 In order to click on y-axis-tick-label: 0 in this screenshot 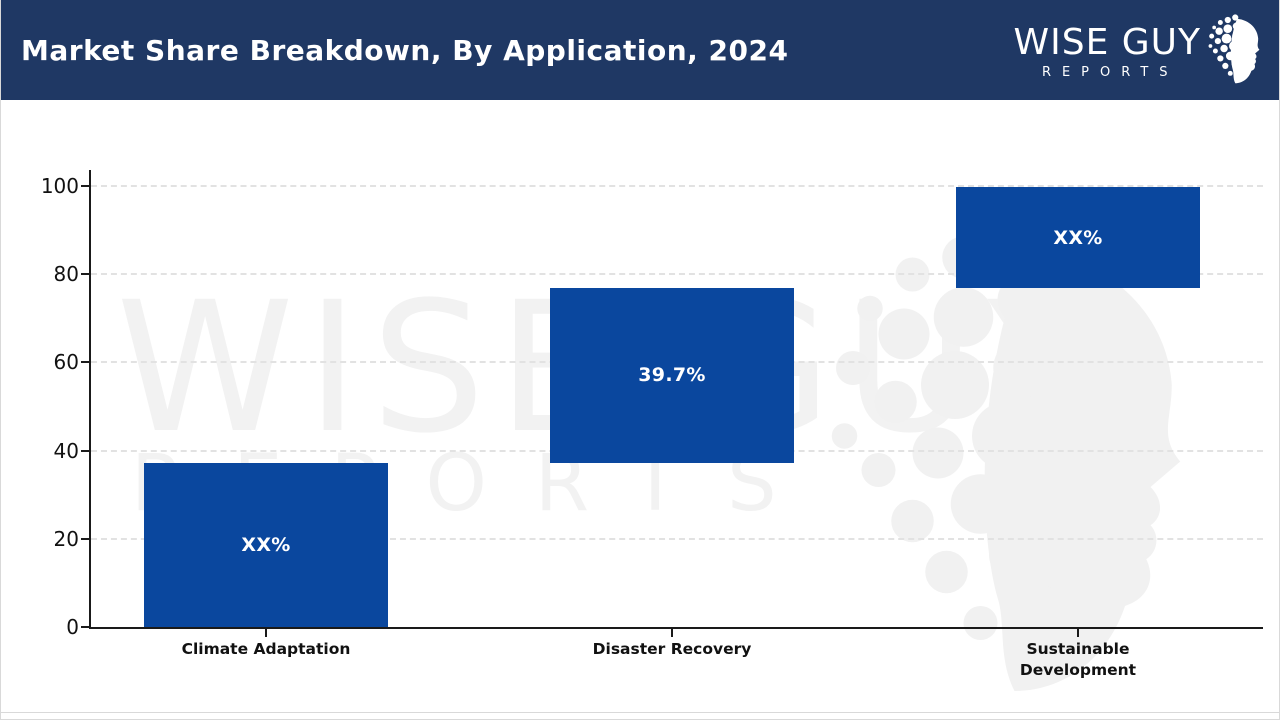, I will do `click(72, 627)`.